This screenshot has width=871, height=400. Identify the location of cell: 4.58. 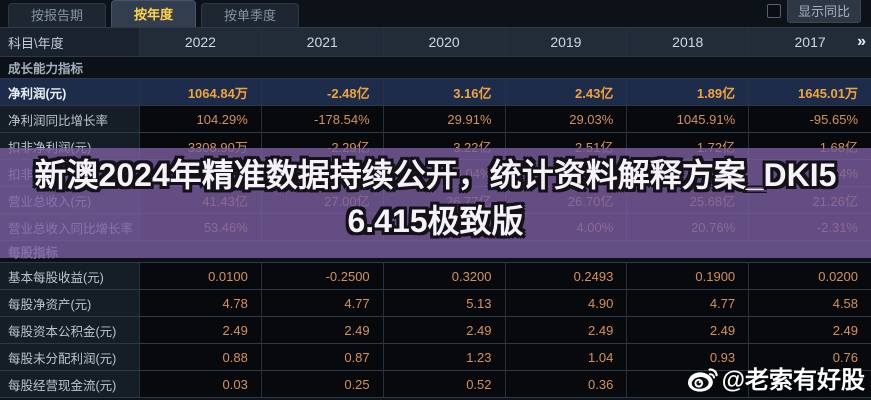
(845, 303).